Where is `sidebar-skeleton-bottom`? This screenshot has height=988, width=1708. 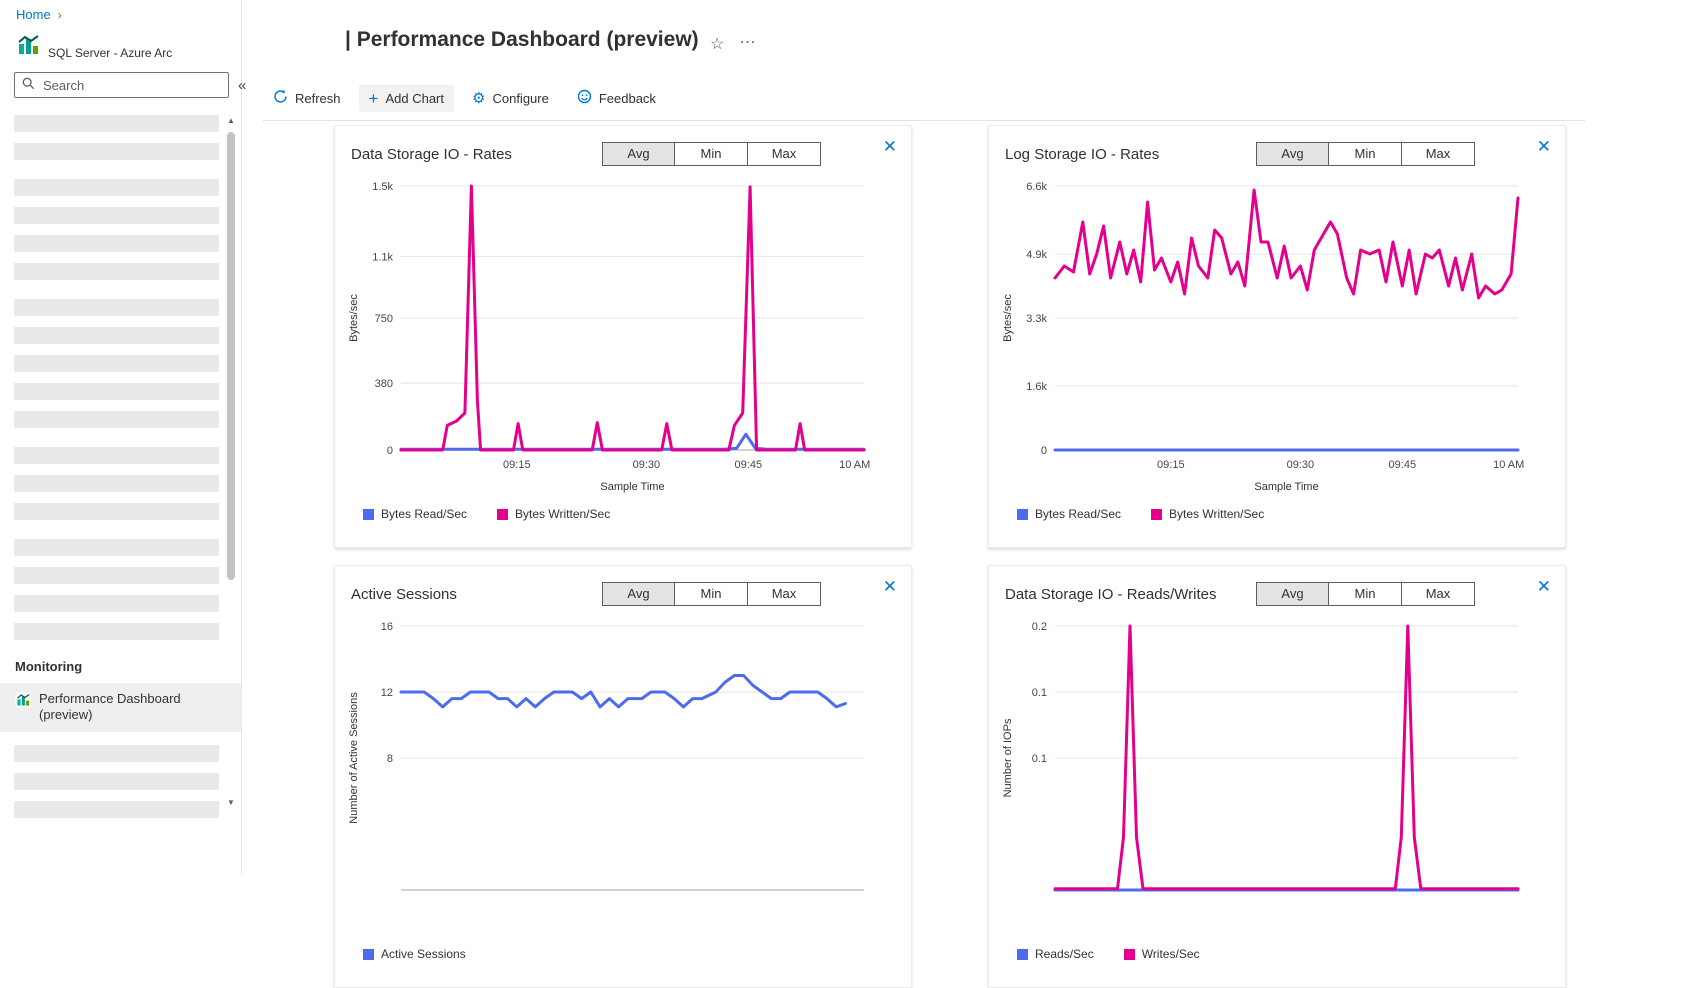
sidebar-skeleton-bottom is located at coordinates (127, 781).